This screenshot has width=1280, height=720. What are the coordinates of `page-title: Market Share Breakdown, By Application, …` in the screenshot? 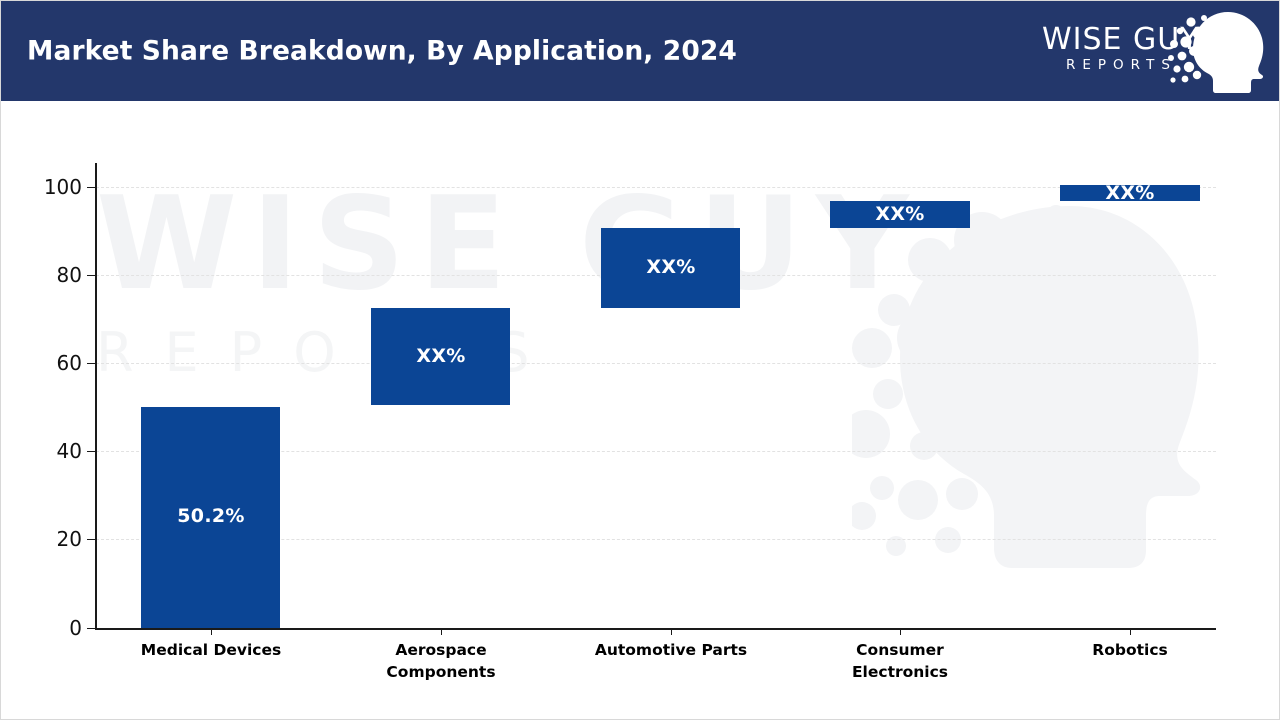 It's located at (382, 50).